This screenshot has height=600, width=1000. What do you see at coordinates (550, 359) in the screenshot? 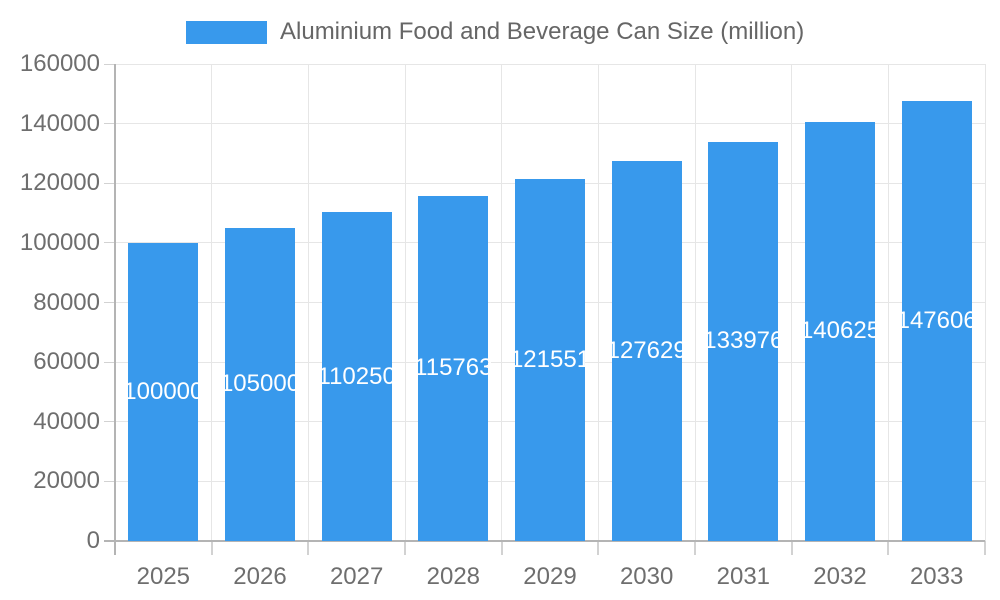
I see `bar-2029` at bounding box center [550, 359].